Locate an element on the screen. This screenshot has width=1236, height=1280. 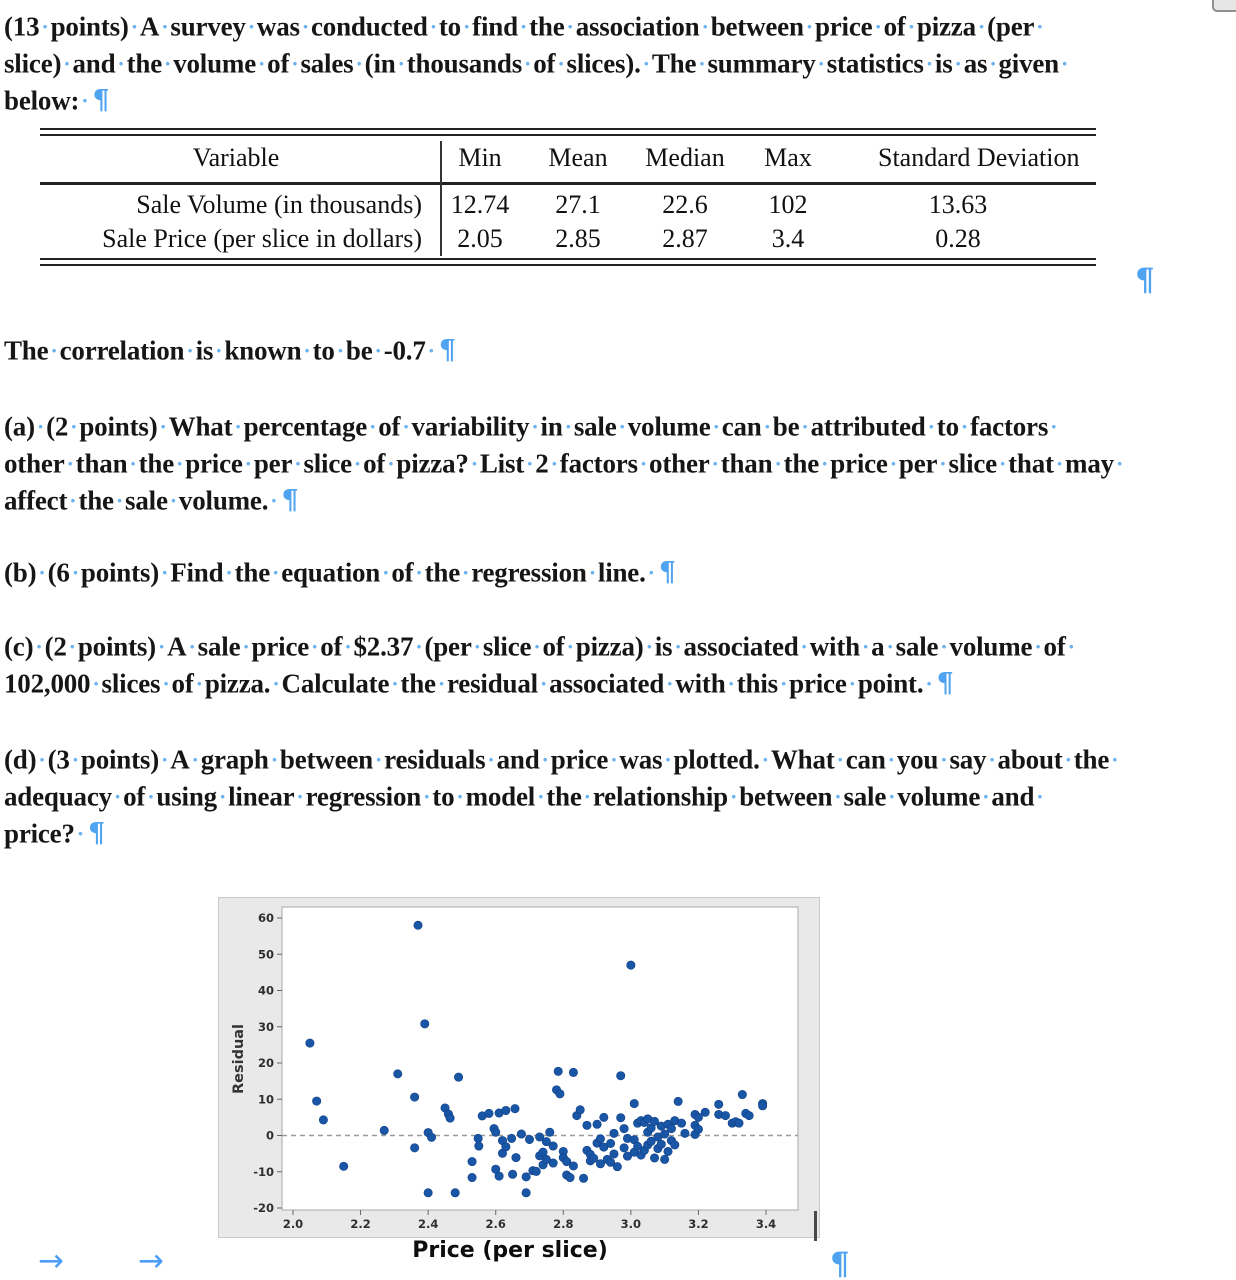
table-header-mean: Mean is located at coordinates (578, 157).